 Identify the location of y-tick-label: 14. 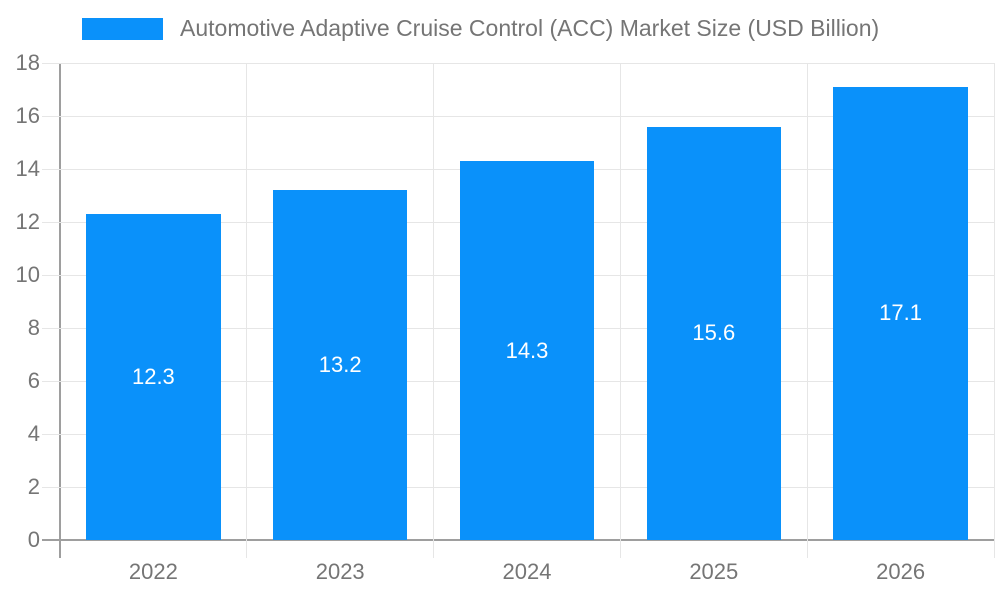
(27, 168).